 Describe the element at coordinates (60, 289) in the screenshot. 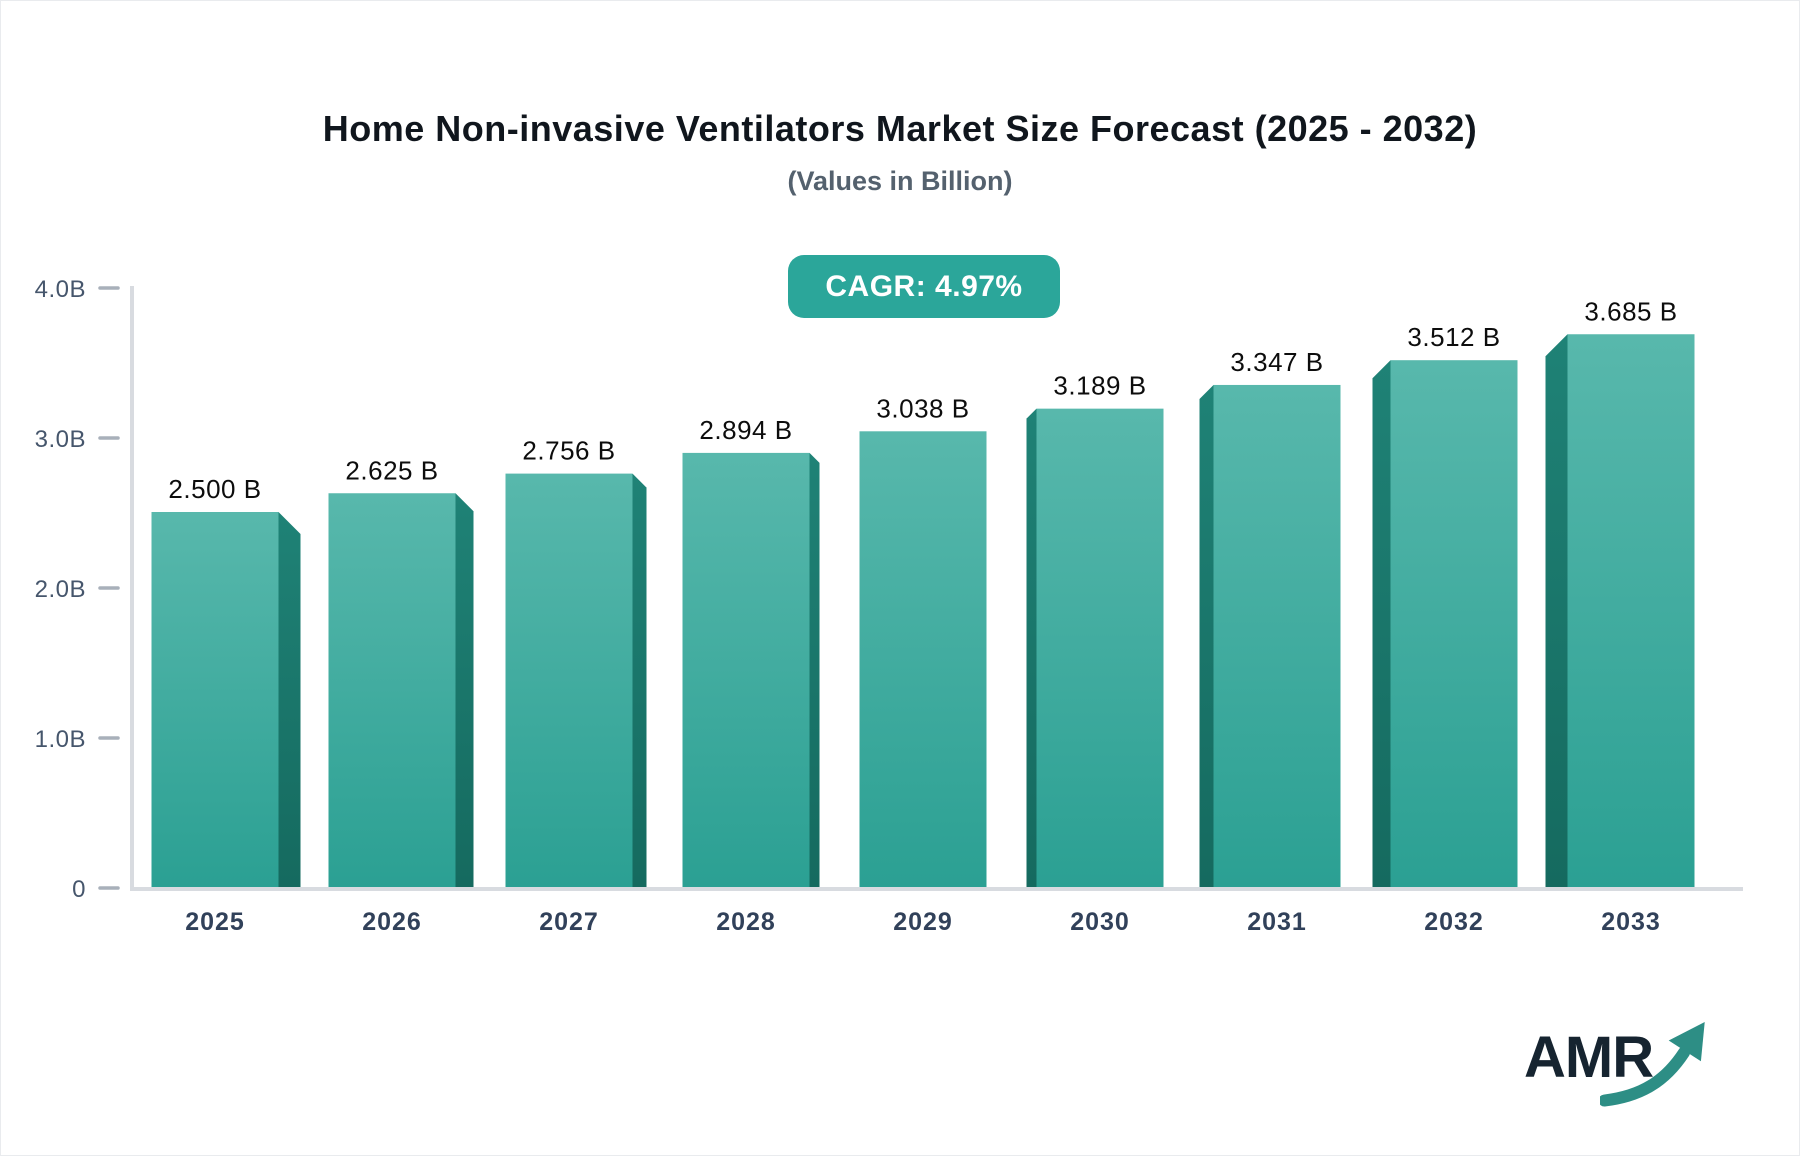

I see `y-axis-tick-label: 4.0B` at that location.